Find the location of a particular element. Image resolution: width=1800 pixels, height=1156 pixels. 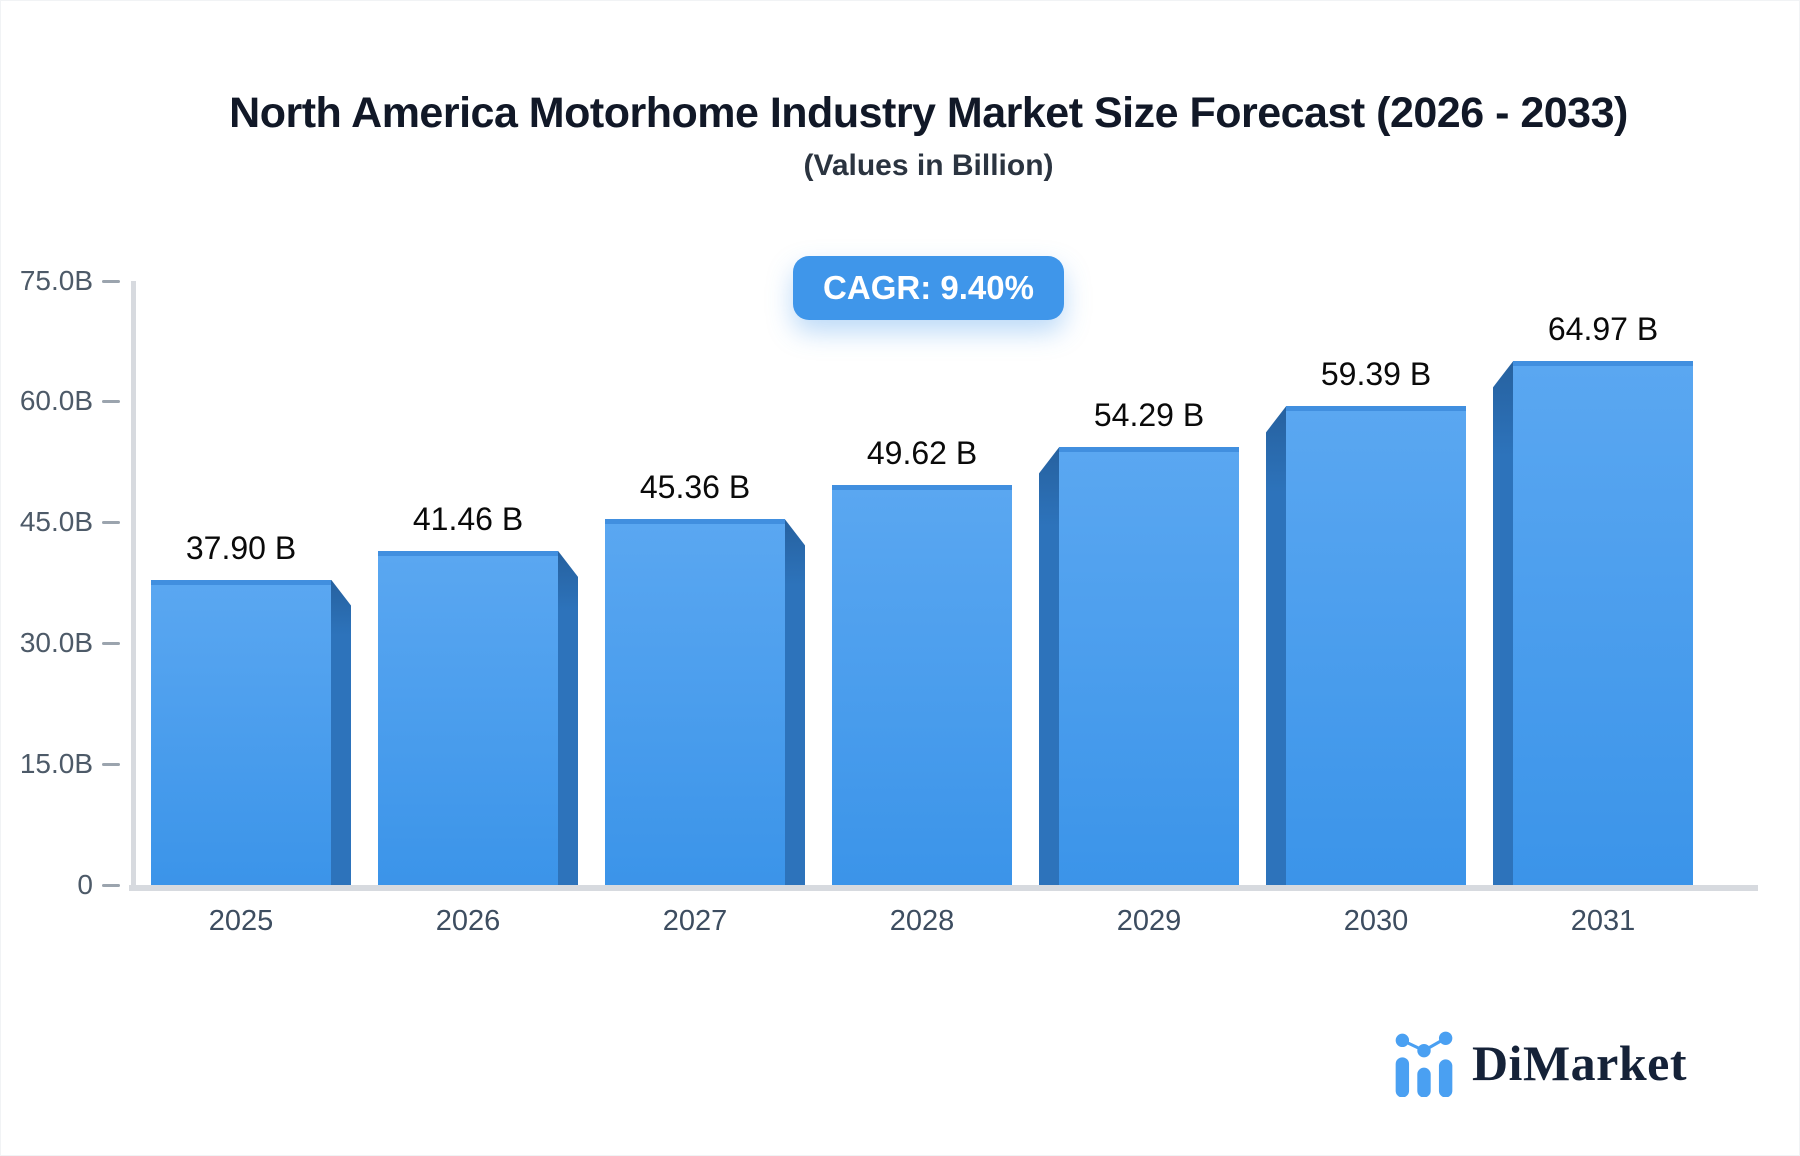

bar-2029 is located at coordinates (1149, 666).